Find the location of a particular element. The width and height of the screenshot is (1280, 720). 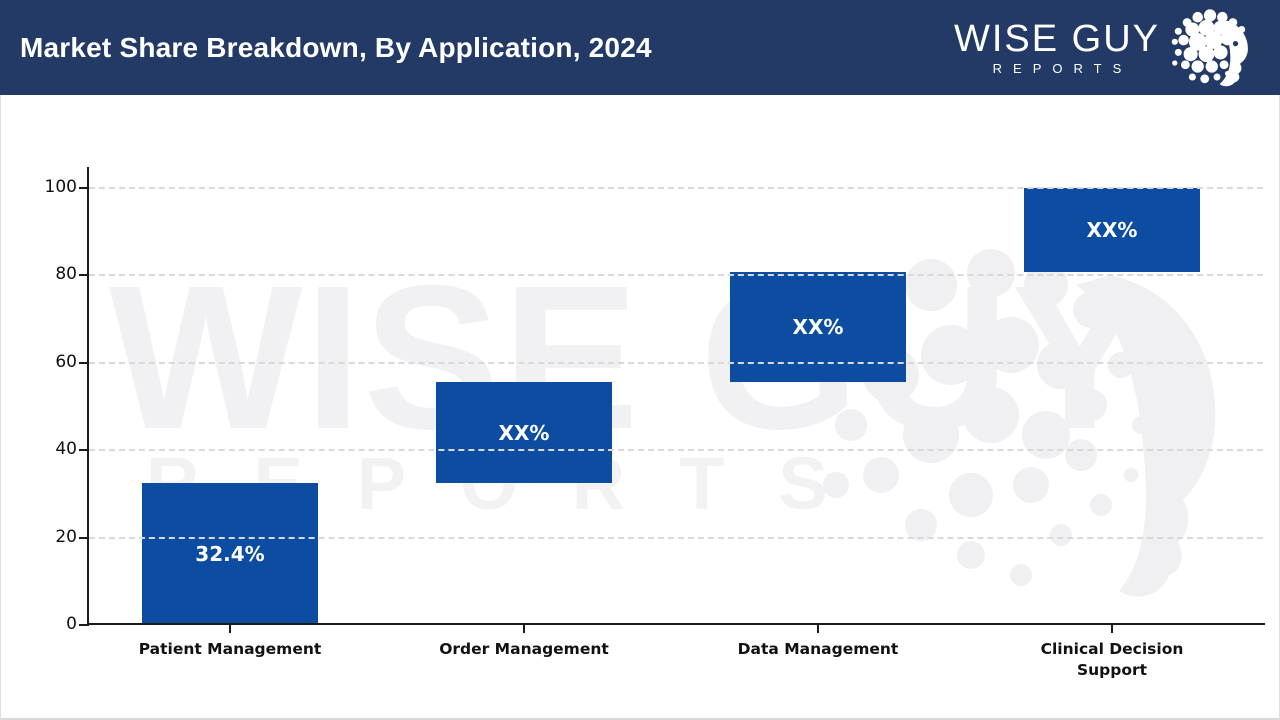

brand-subname: REPORTS is located at coordinates (1062, 68).